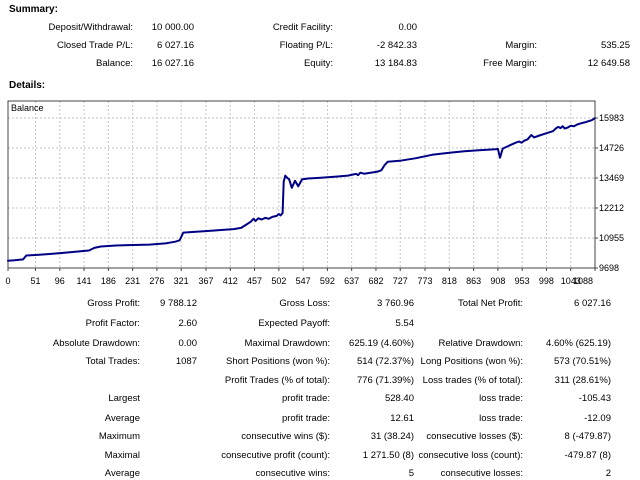 The image size is (640, 480). What do you see at coordinates (608, 63) in the screenshot?
I see `stat-value: 12 649.58` at bounding box center [608, 63].